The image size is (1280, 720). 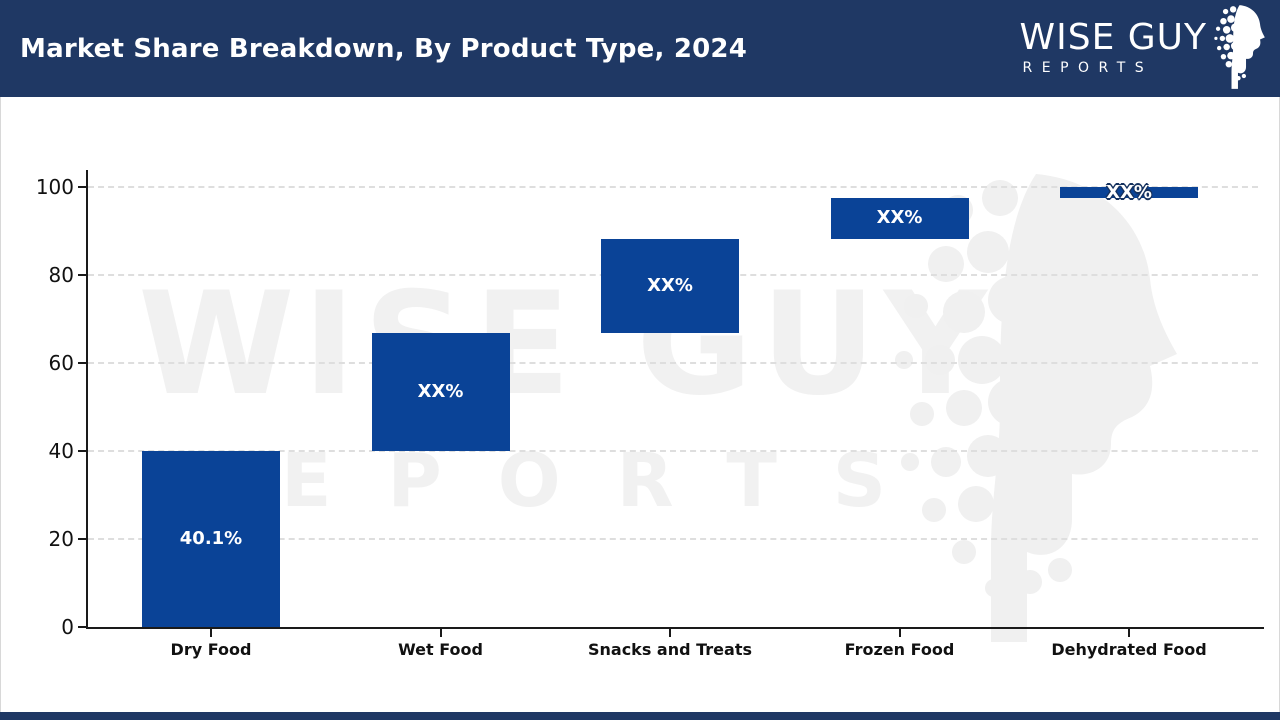 What do you see at coordinates (67, 627) in the screenshot?
I see `y-tick-label: 0` at bounding box center [67, 627].